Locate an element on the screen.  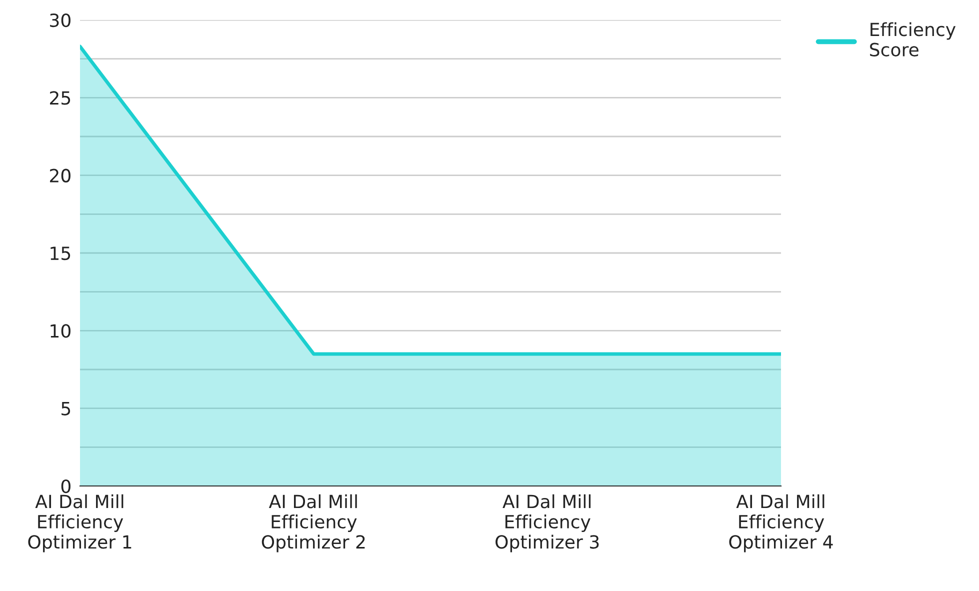
y-tick-label: 10 is located at coordinates (60, 331).